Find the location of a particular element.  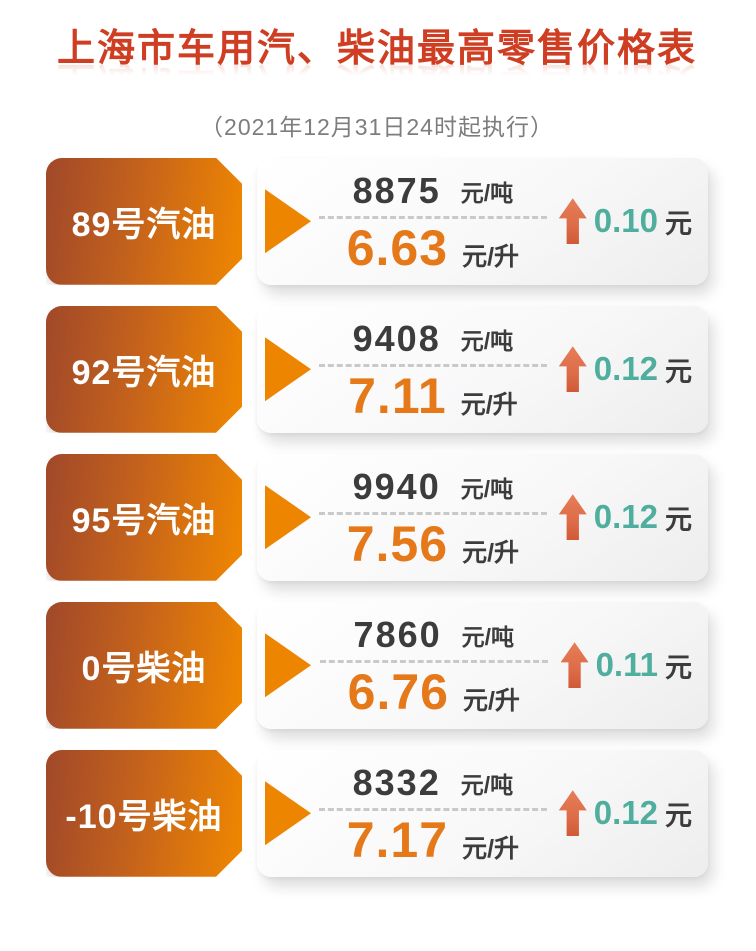

price-card: 9940 元/吨 7.56 元/升 0.12 元 is located at coordinates (482, 517).